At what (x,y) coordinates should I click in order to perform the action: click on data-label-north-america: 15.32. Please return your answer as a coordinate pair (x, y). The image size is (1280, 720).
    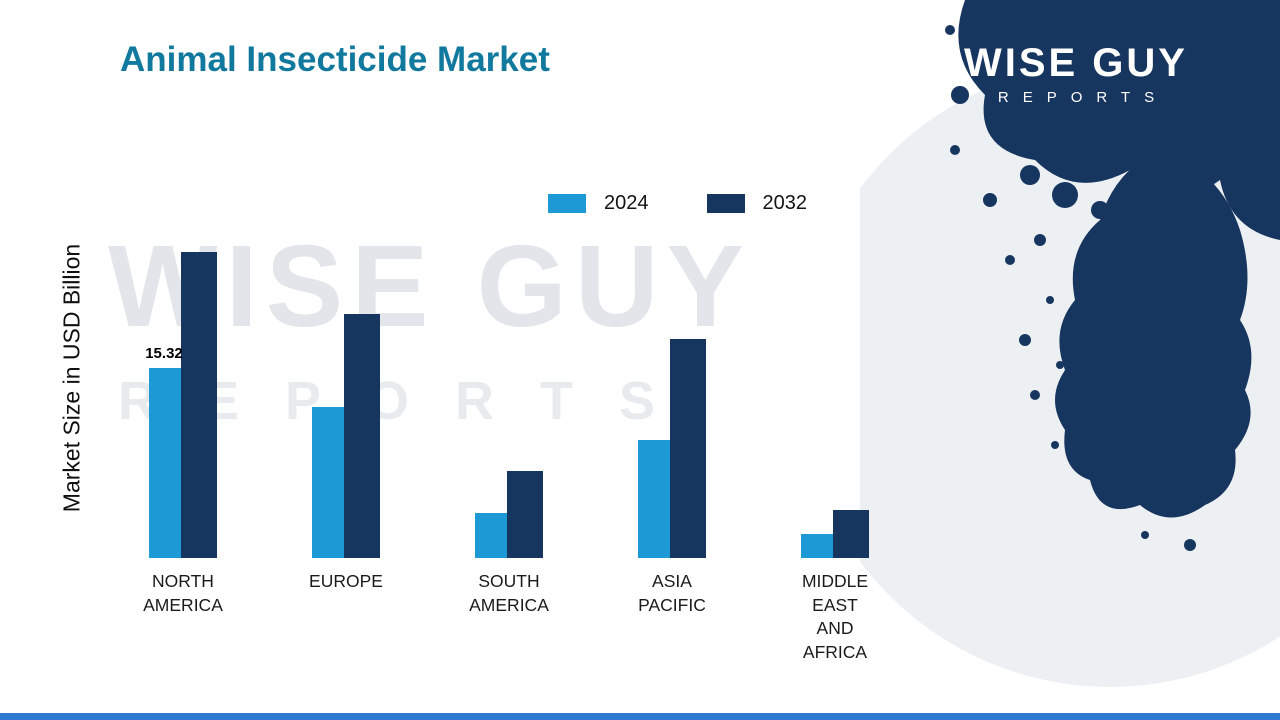
    Looking at the image, I should click on (164, 354).